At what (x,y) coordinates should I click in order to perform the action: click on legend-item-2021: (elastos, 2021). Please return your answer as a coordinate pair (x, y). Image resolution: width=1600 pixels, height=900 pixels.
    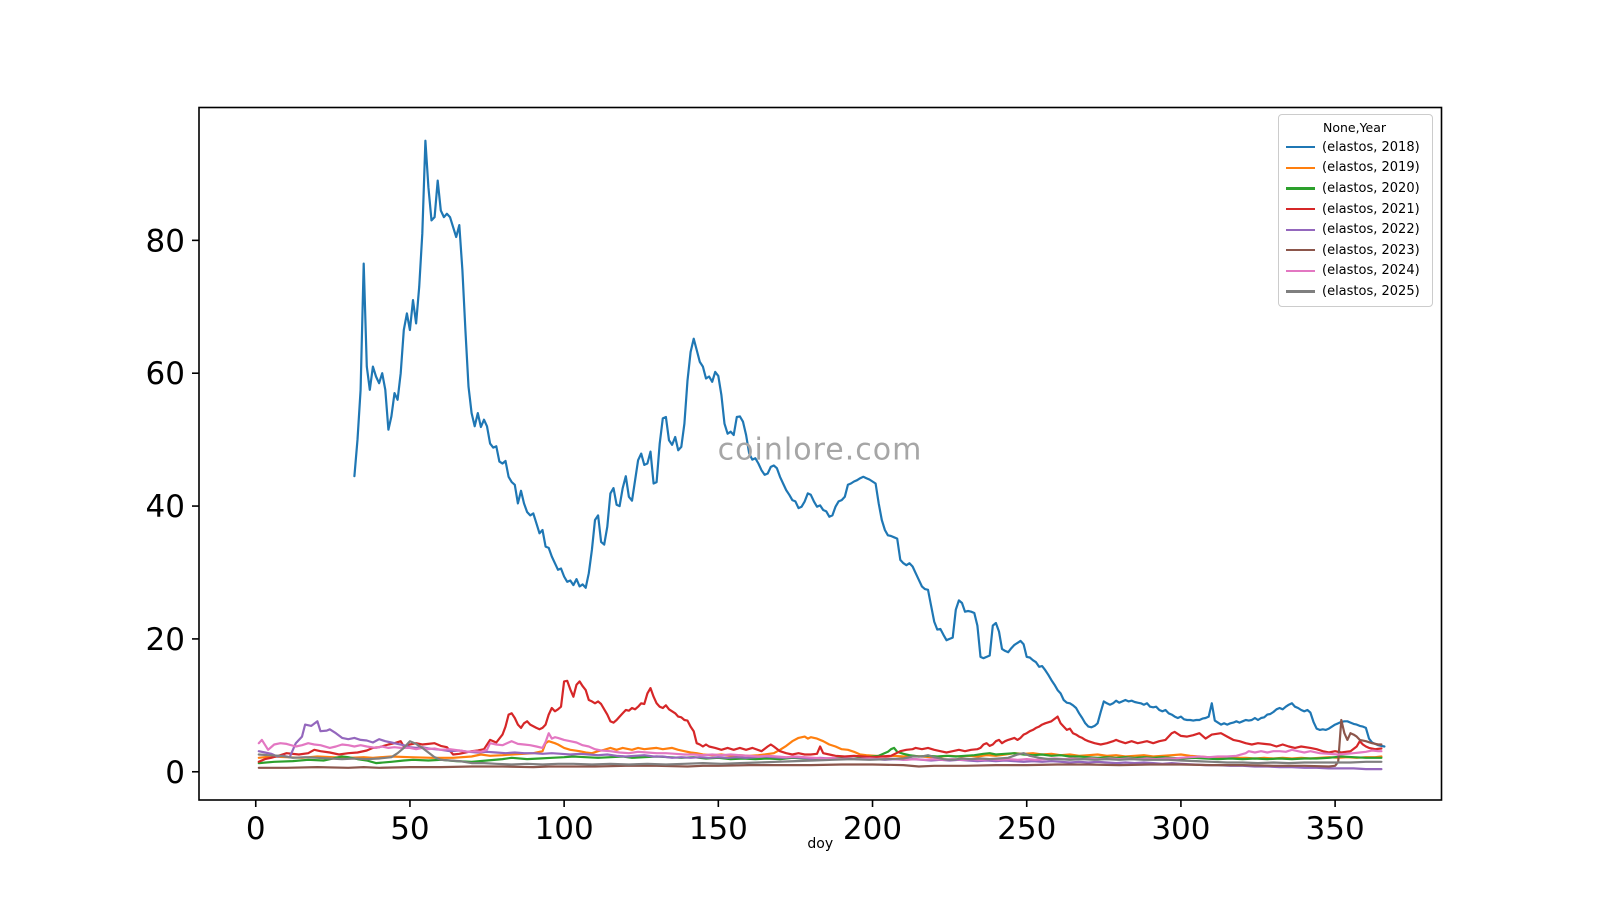
    Looking at the image, I should click on (1355, 209).